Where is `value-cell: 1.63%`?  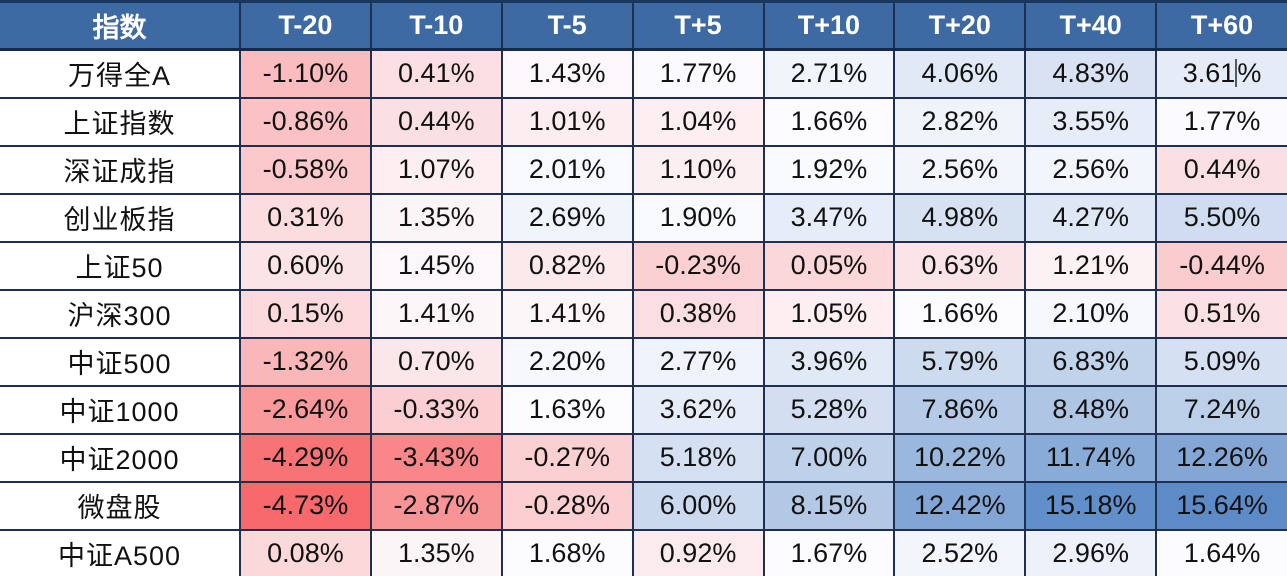 value-cell: 1.63% is located at coordinates (567, 409).